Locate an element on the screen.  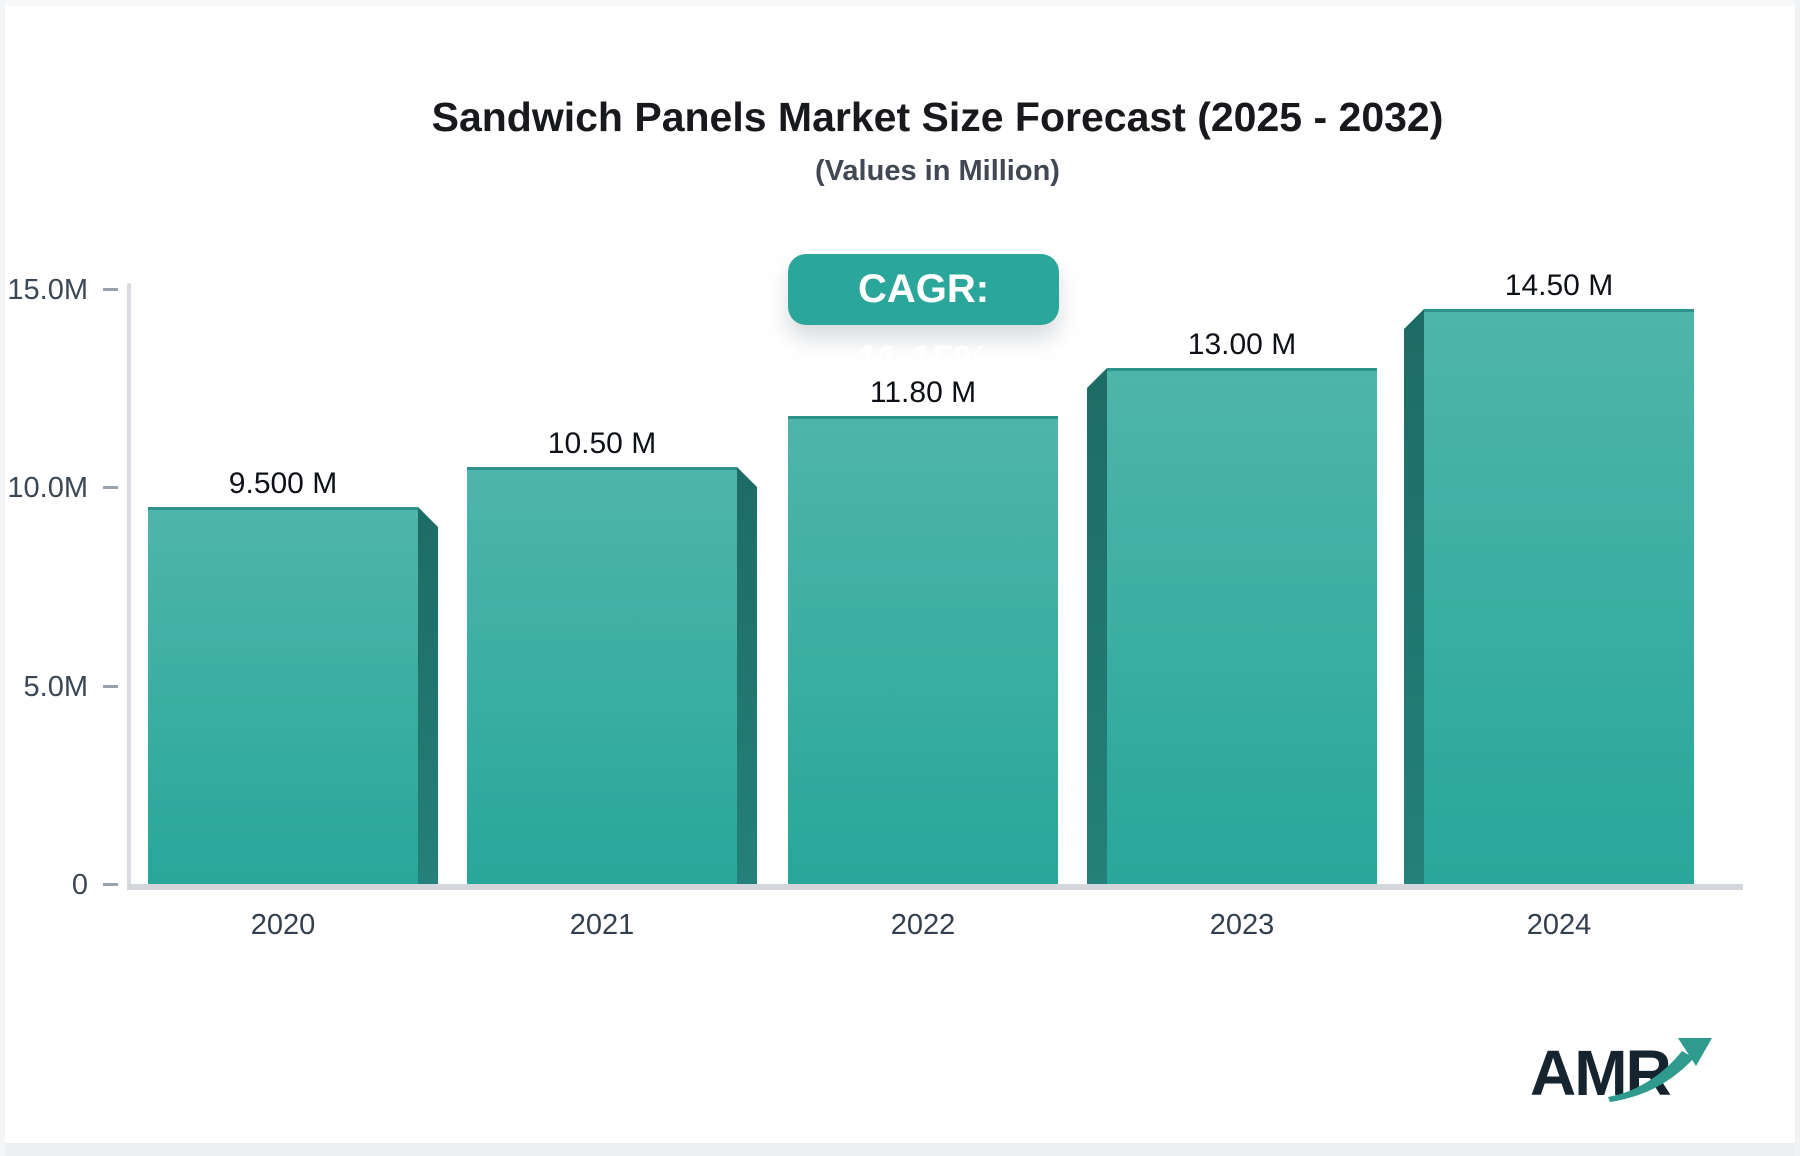
y-tick-label: 15.0M is located at coordinates (47, 290).